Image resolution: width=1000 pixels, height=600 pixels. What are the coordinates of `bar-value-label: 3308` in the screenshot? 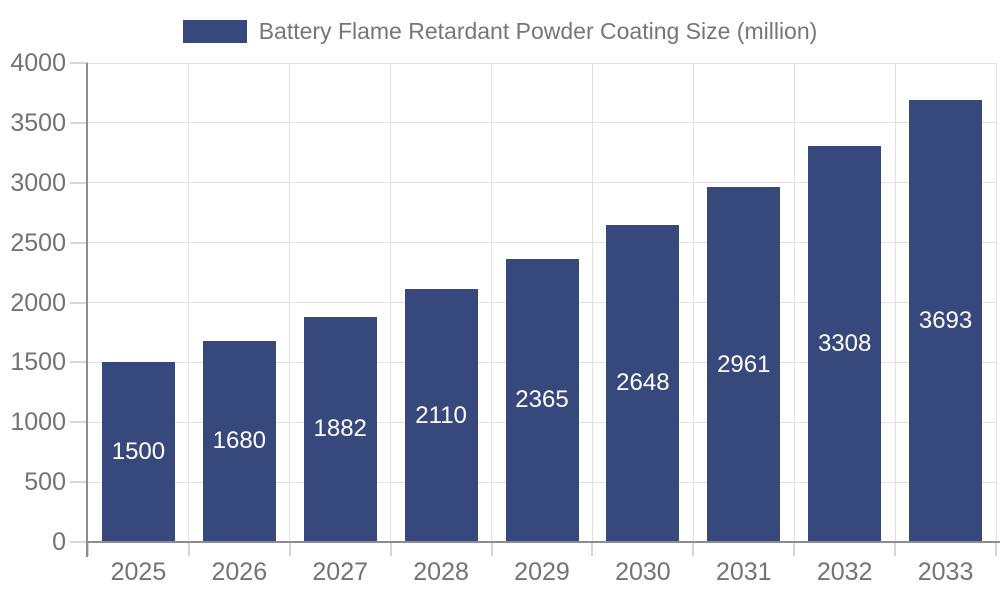 It's located at (844, 343).